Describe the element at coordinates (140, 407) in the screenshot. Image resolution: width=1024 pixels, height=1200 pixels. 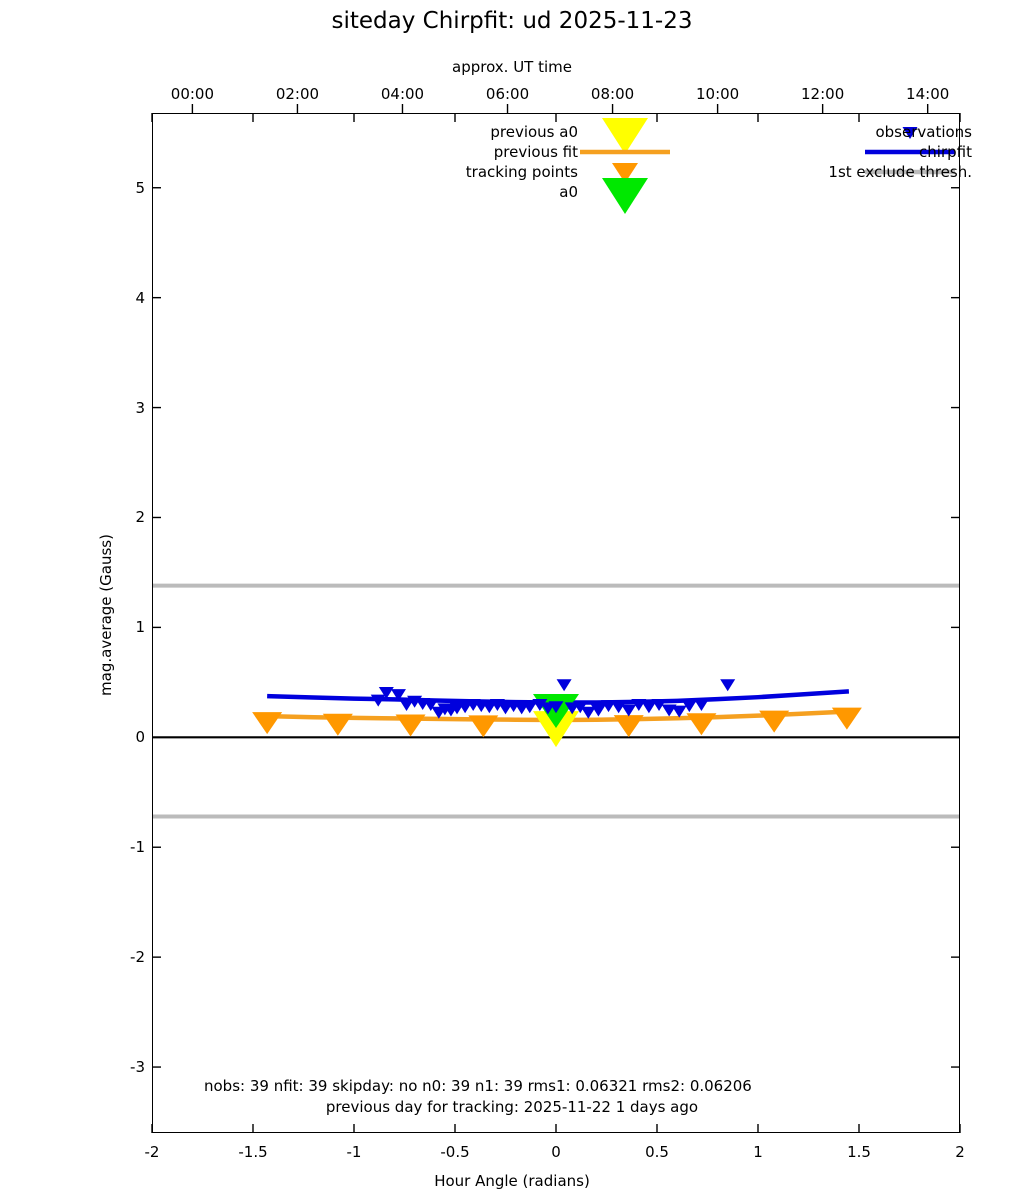
I see `y-tick-label: 3` at that location.